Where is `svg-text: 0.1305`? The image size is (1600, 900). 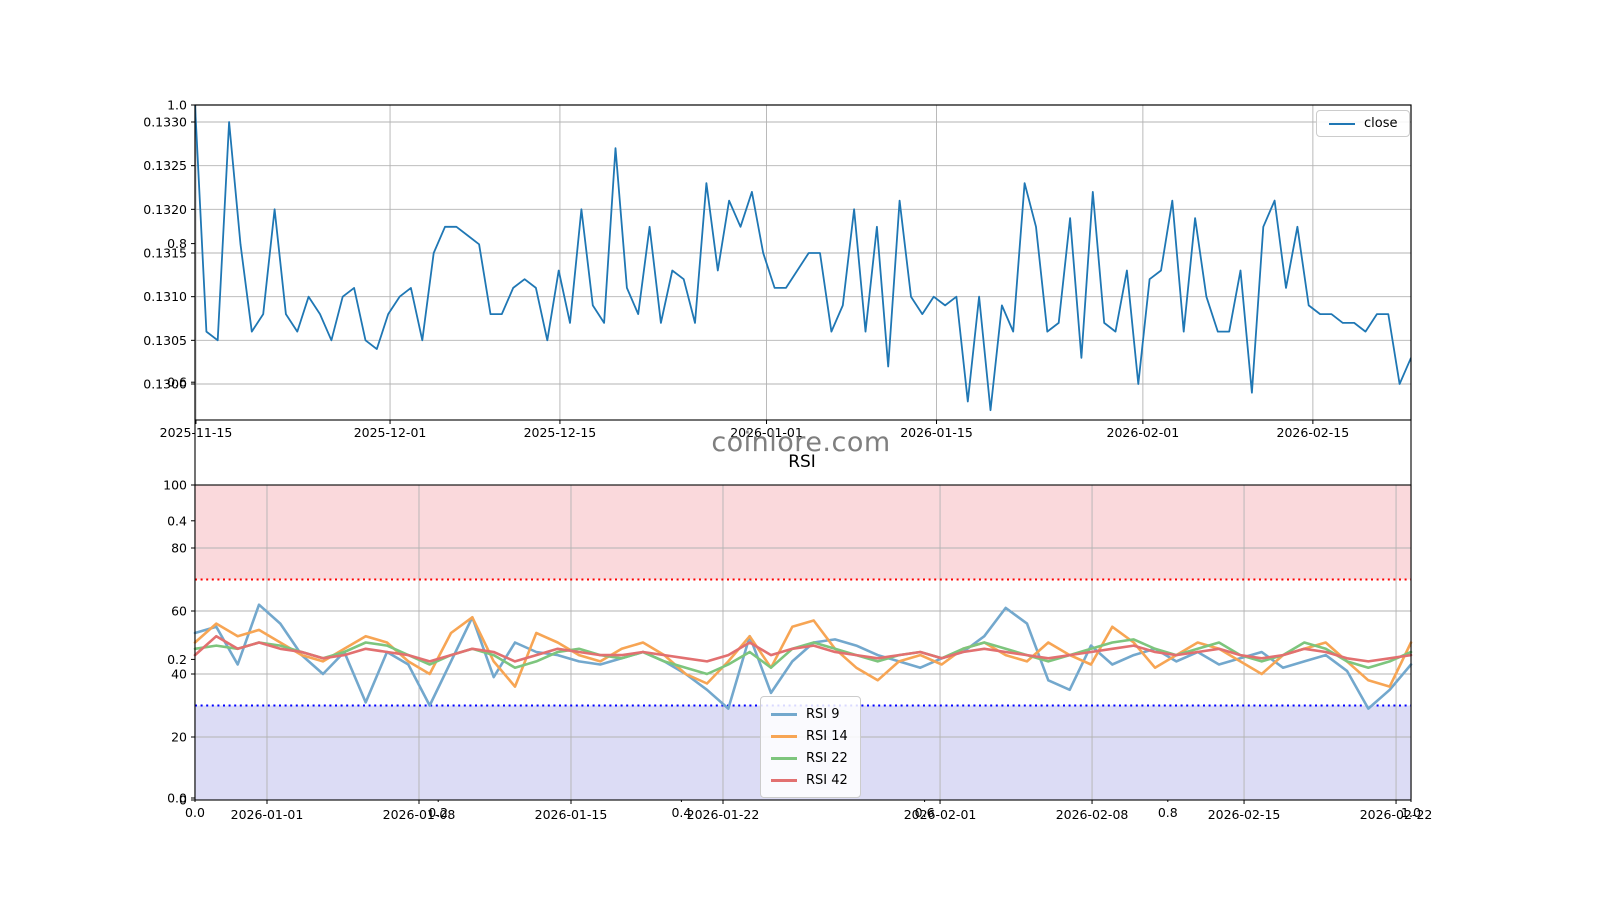 svg-text: 0.1305 is located at coordinates (165, 340).